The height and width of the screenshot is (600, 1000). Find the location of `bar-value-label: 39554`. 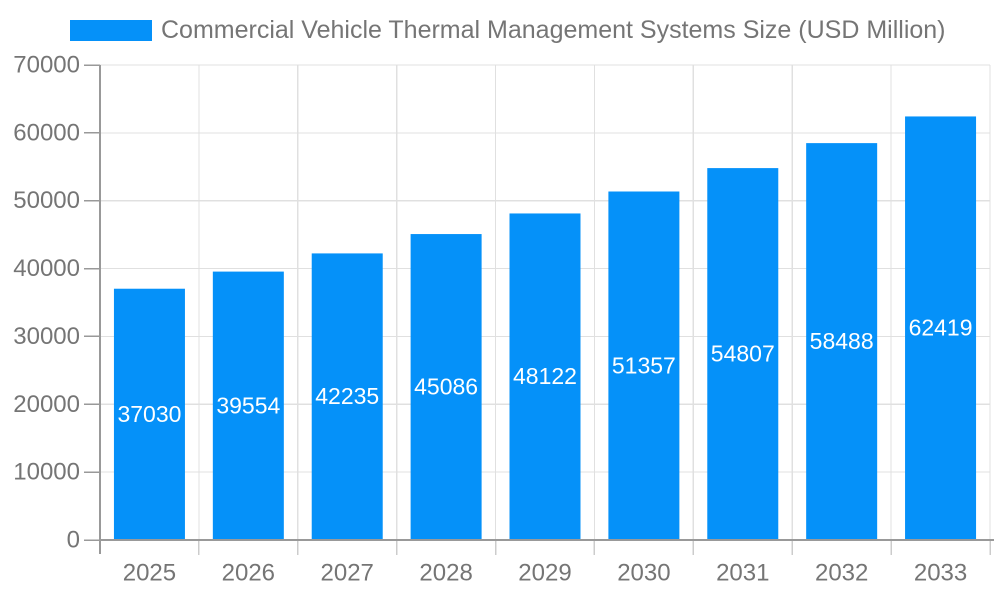

bar-value-label: 39554 is located at coordinates (248, 405).